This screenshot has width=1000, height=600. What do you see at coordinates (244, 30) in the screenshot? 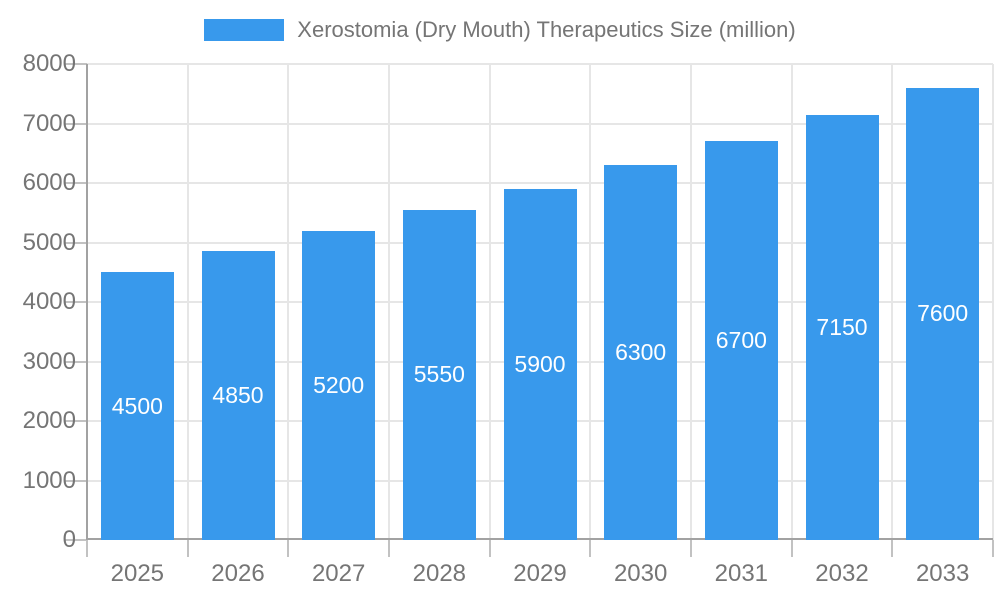
I see `legend-swatch` at bounding box center [244, 30].